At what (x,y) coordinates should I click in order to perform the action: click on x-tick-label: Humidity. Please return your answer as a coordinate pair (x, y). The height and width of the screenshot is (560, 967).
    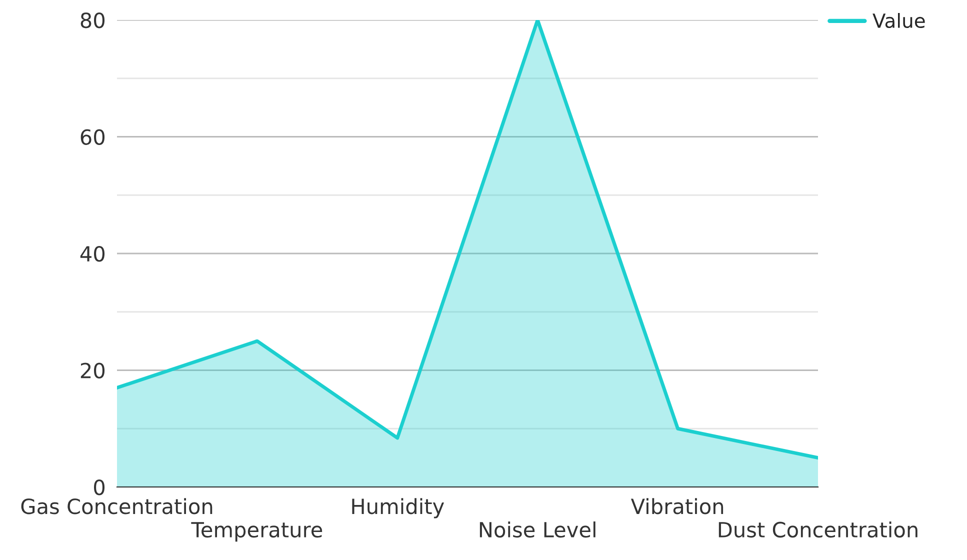
    Looking at the image, I should click on (398, 508).